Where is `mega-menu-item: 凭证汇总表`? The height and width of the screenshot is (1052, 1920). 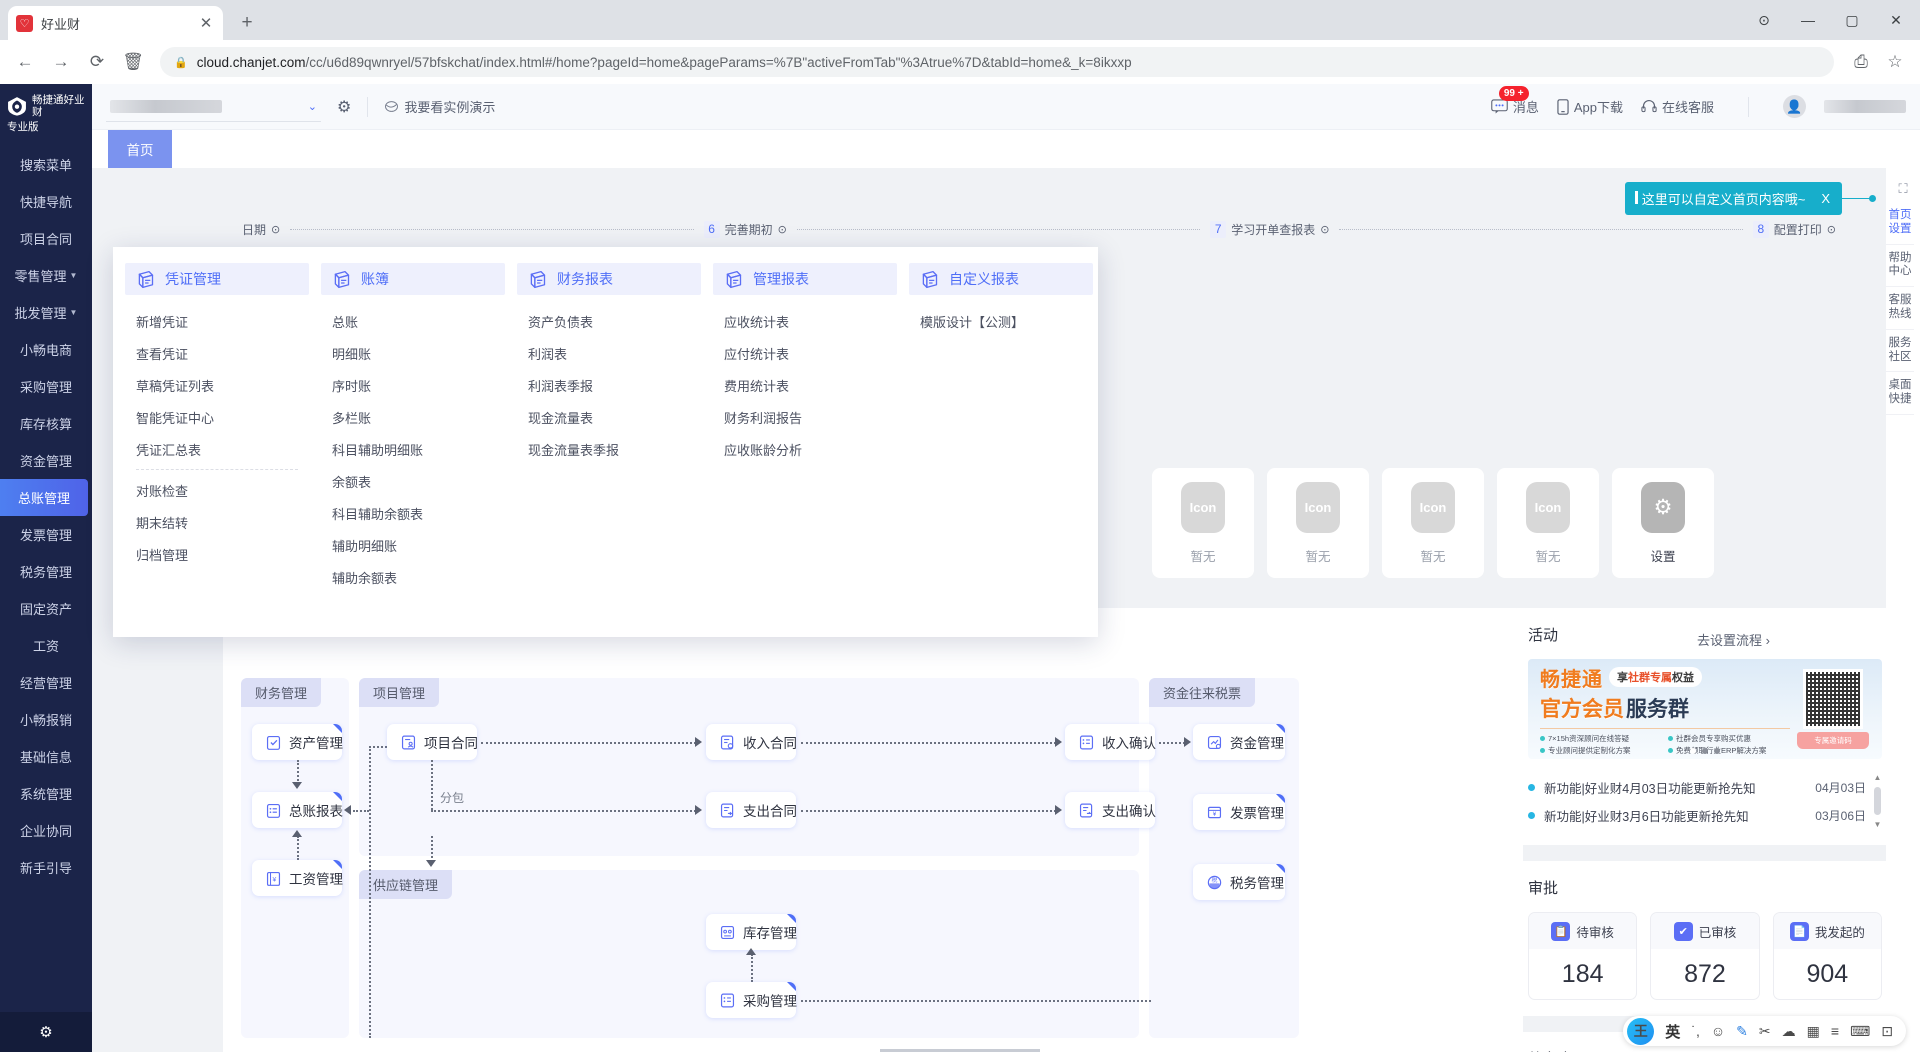 mega-menu-item: 凭证汇总表 is located at coordinates (169, 450).